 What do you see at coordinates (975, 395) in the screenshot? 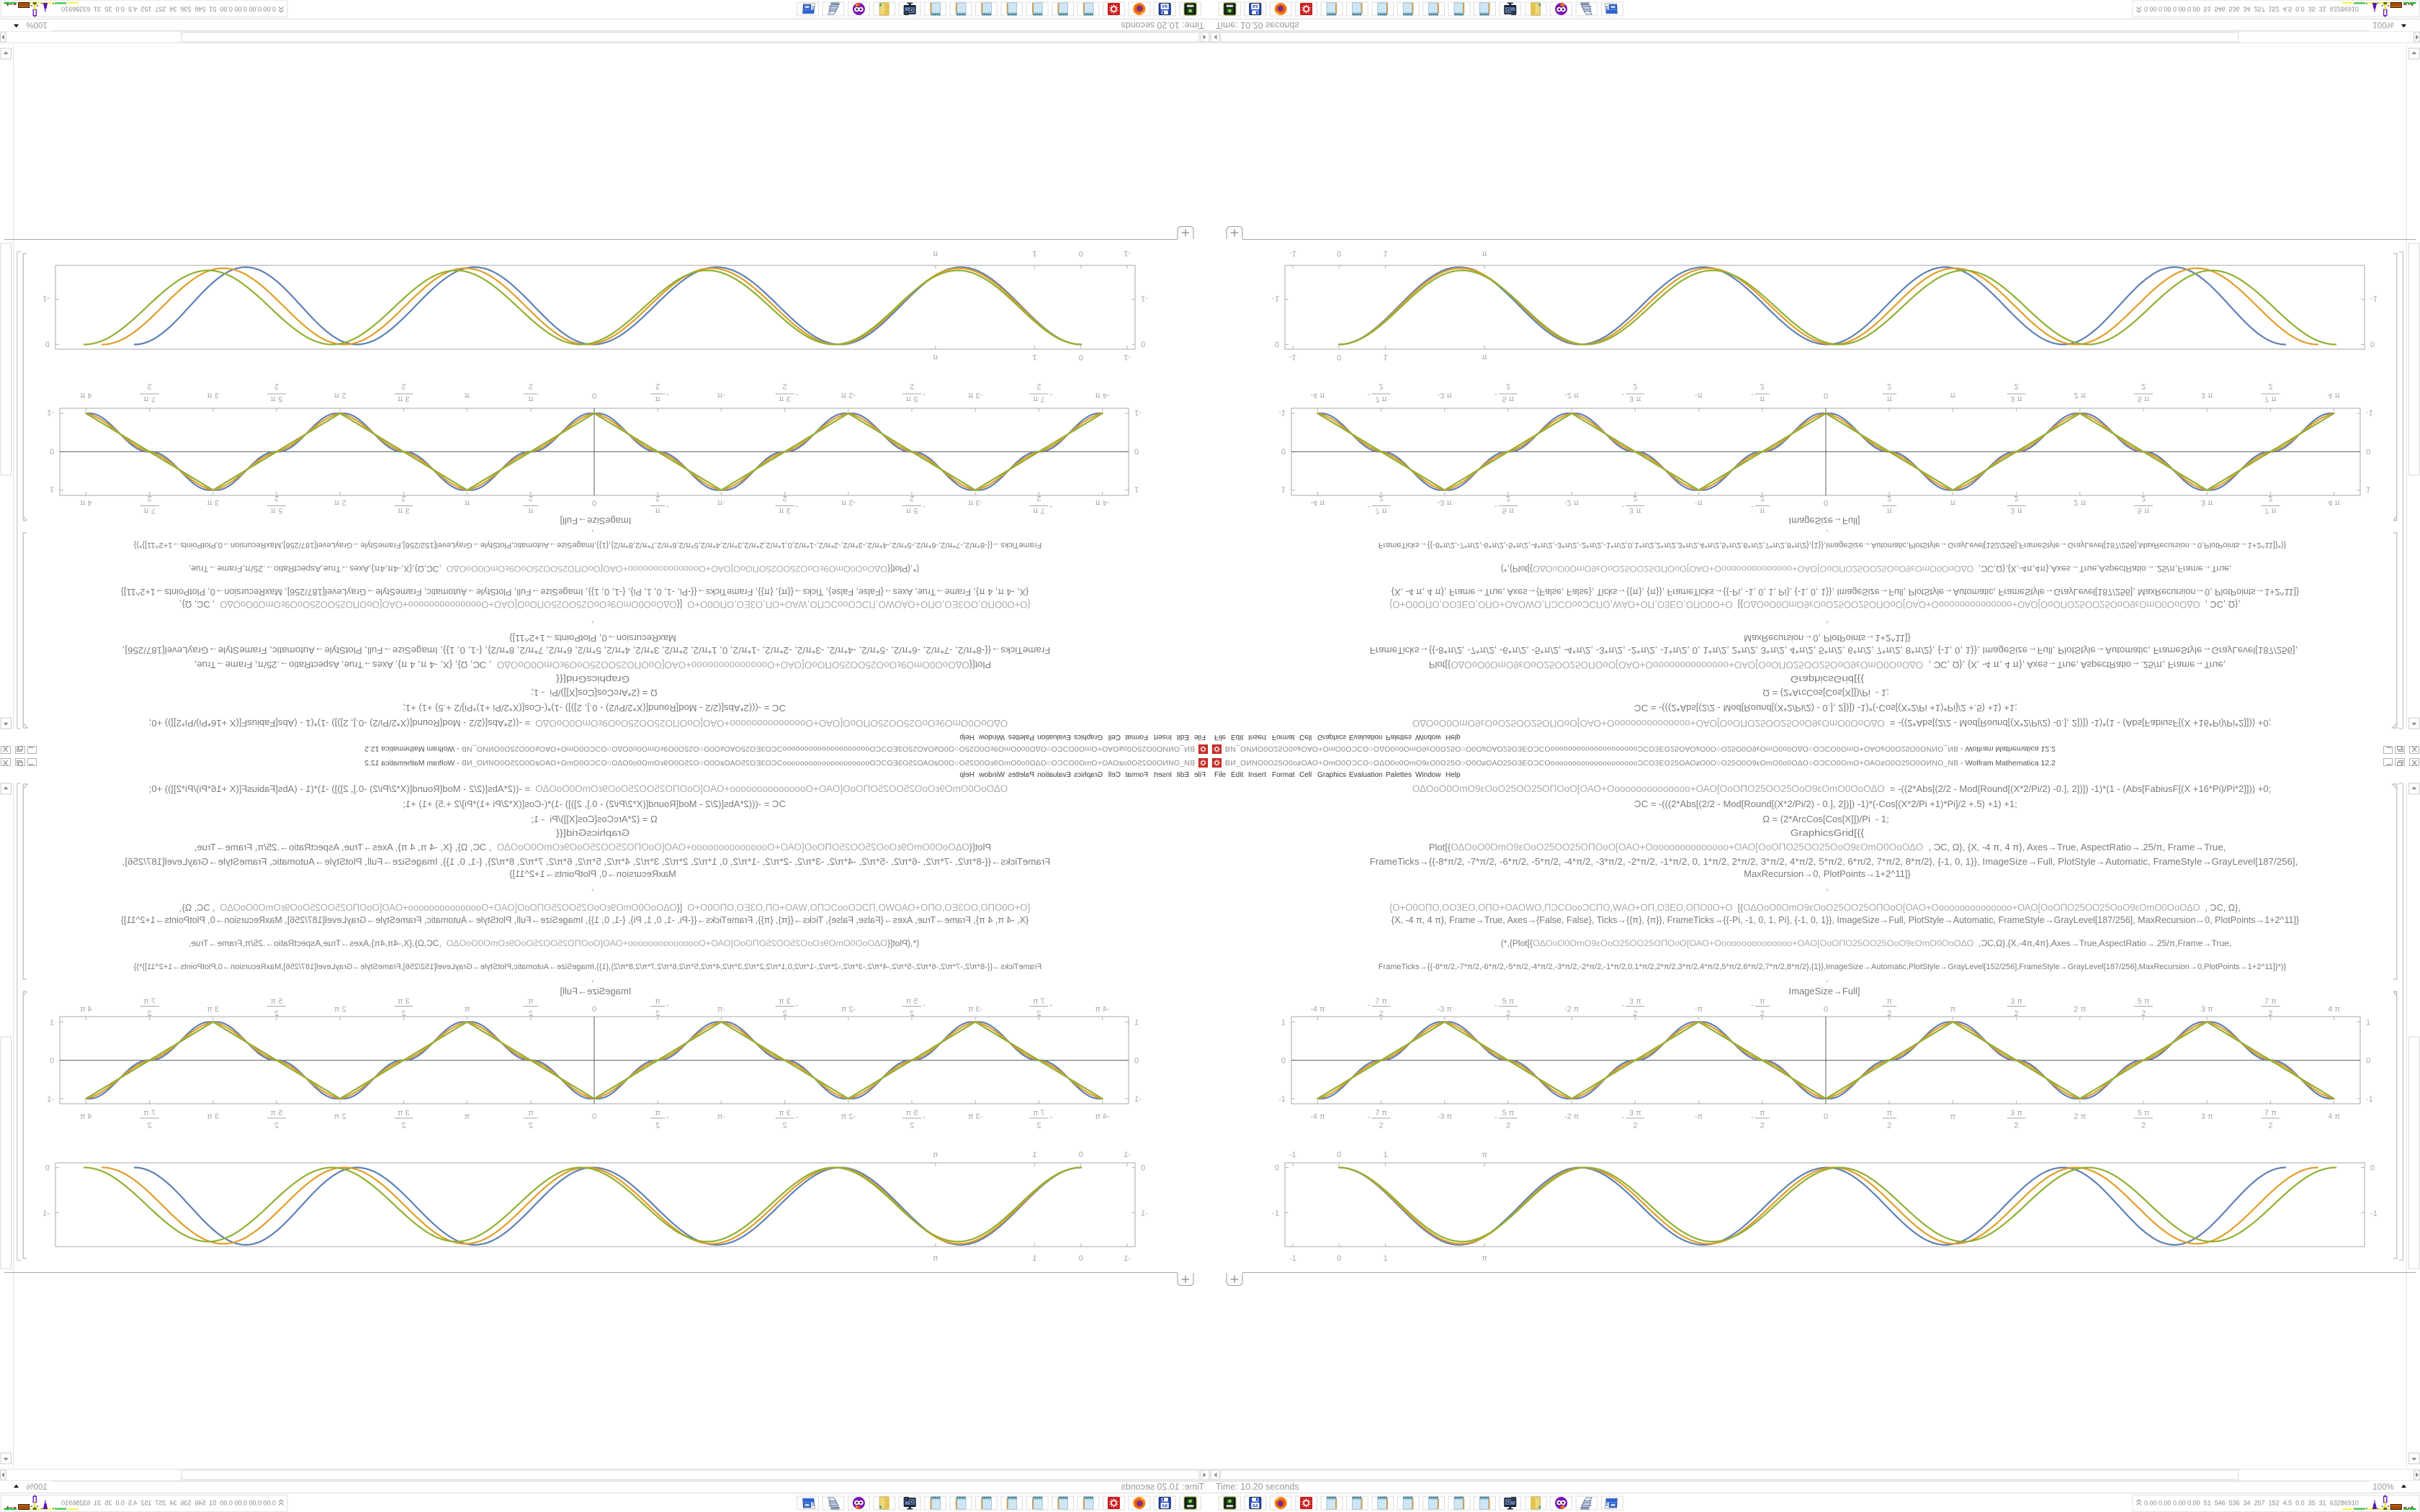
I see `svg-text: -3 π` at bounding box center [975, 395].